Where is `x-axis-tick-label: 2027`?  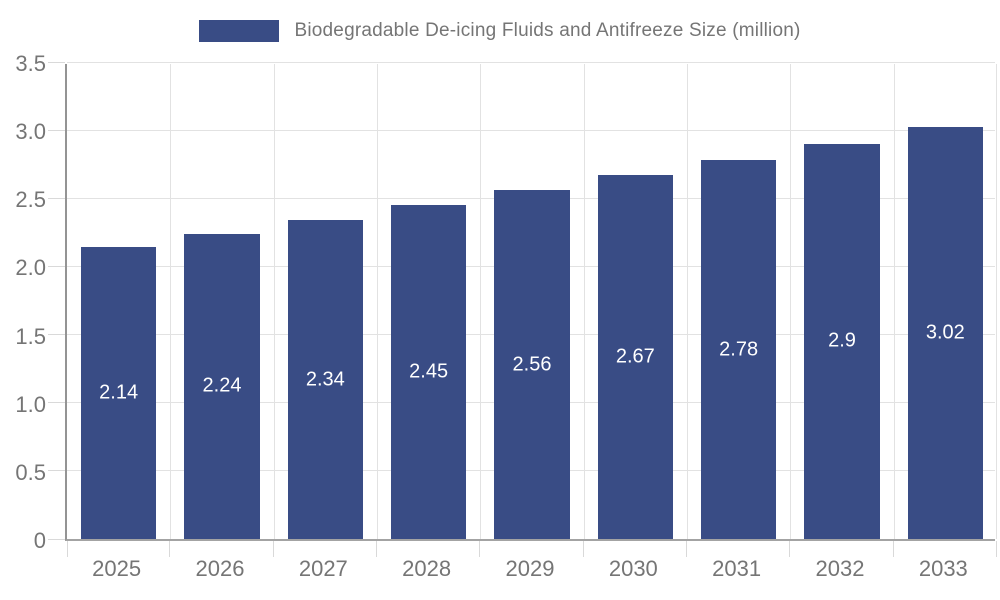
x-axis-tick-label: 2027 is located at coordinates (323, 568).